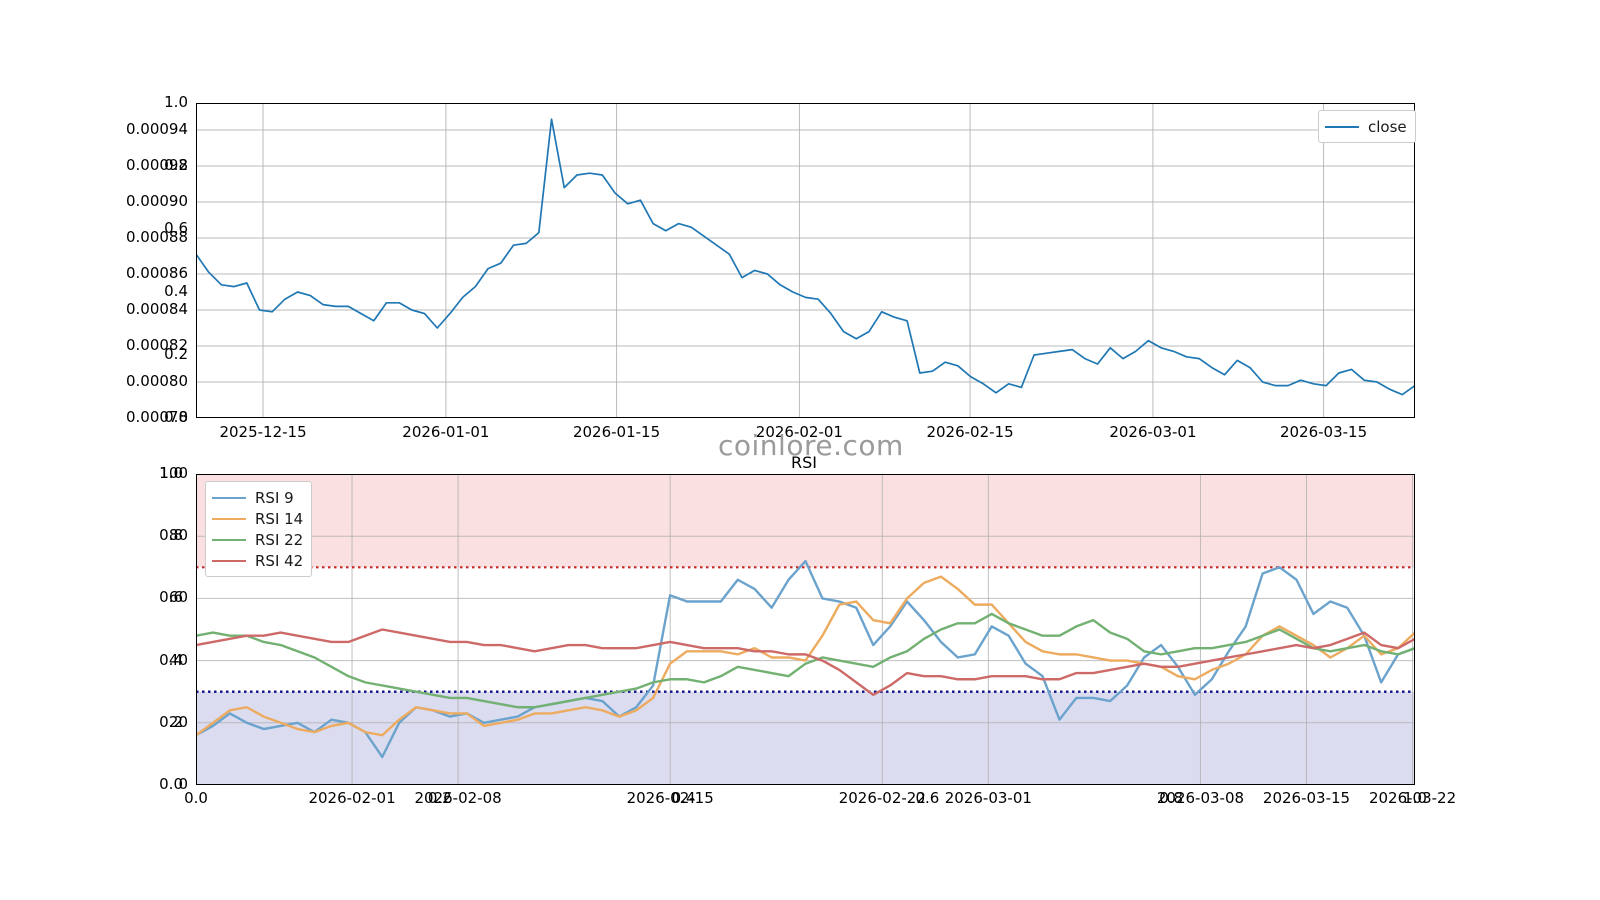 This screenshot has width=1600, height=900. What do you see at coordinates (279, 539) in the screenshot?
I see `legend-item-label: RSI 22` at bounding box center [279, 539].